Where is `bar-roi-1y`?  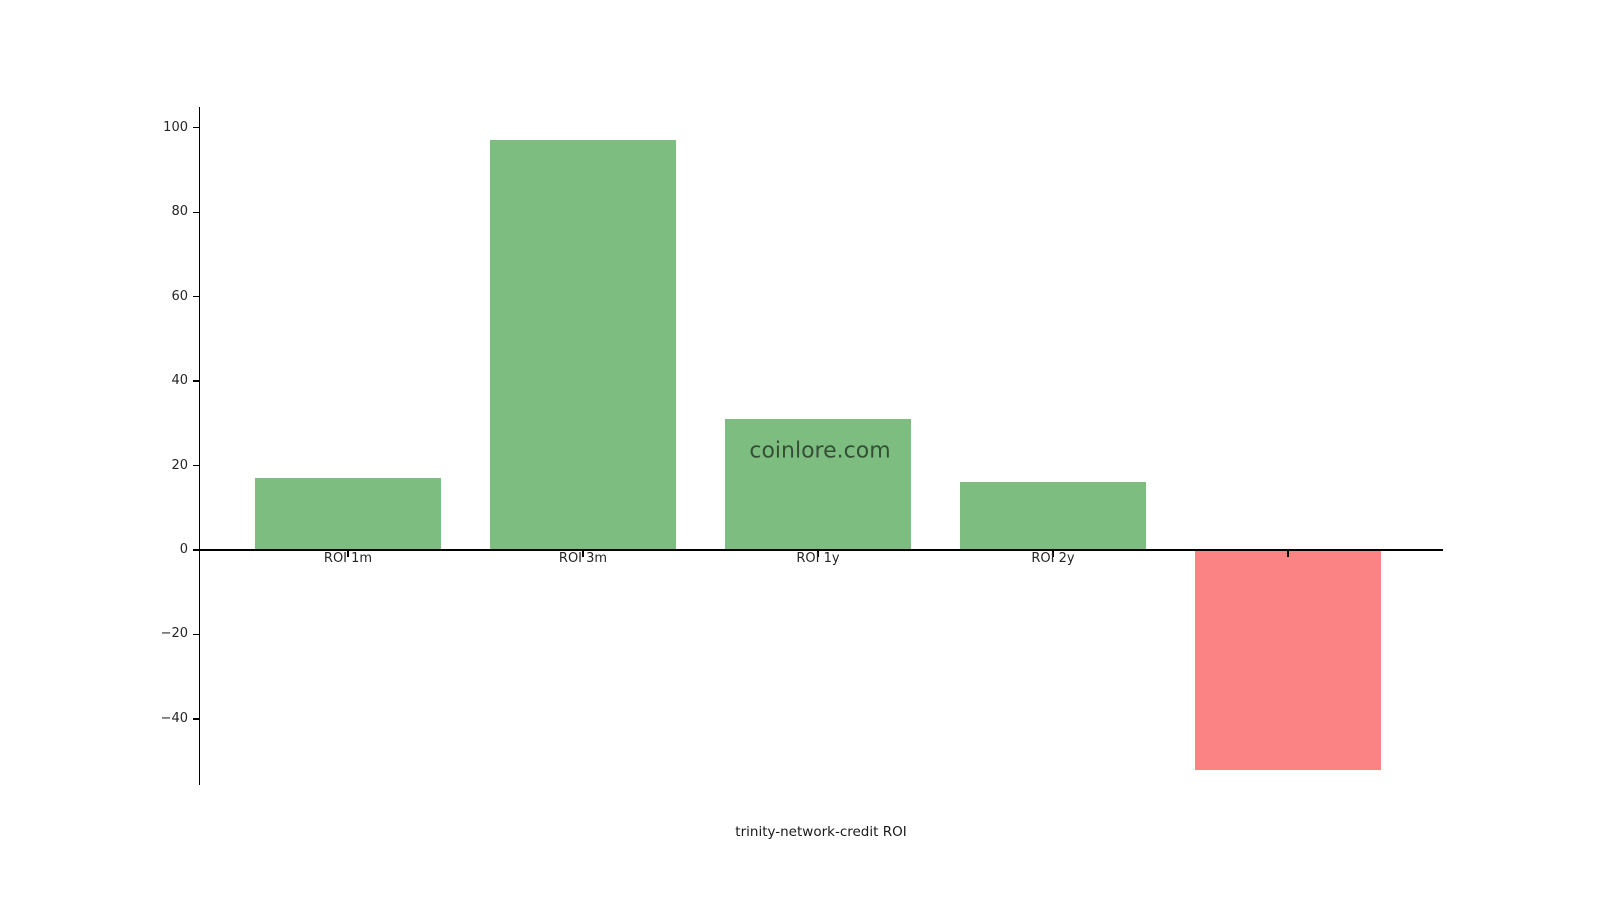 bar-roi-1y is located at coordinates (818, 484).